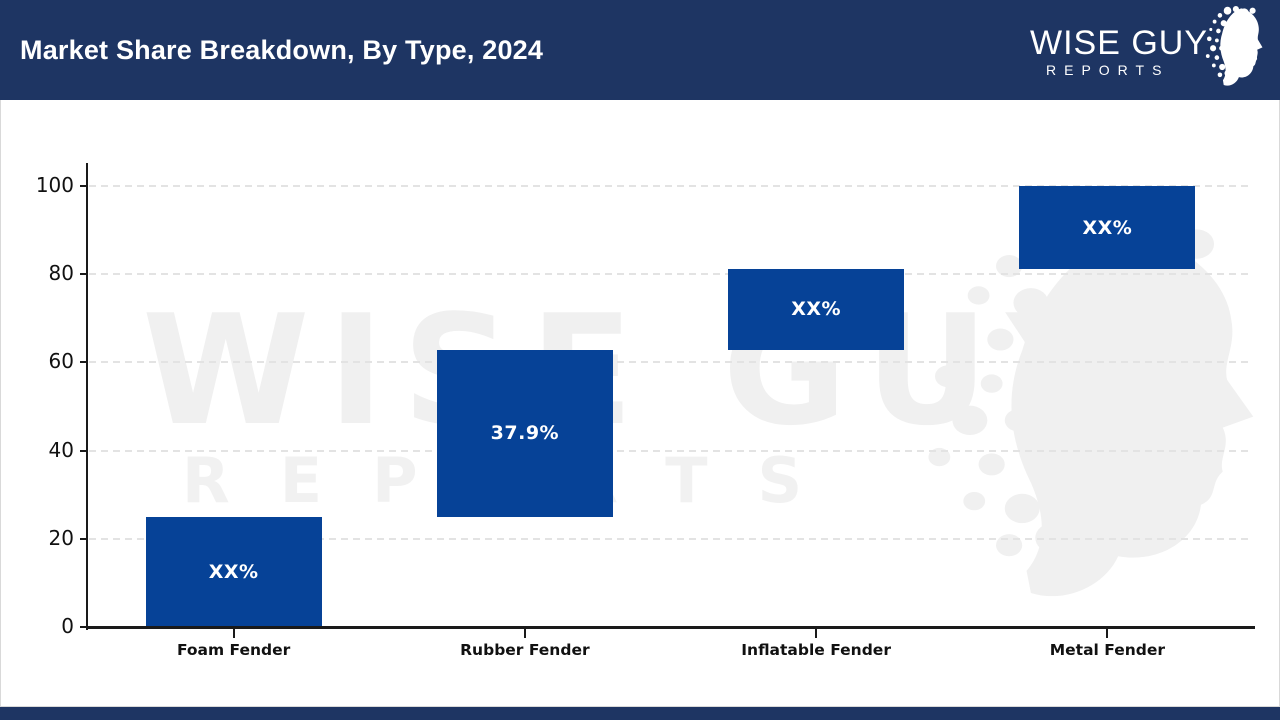 This screenshot has width=1280, height=720. I want to click on footer-bar, so click(640, 713).